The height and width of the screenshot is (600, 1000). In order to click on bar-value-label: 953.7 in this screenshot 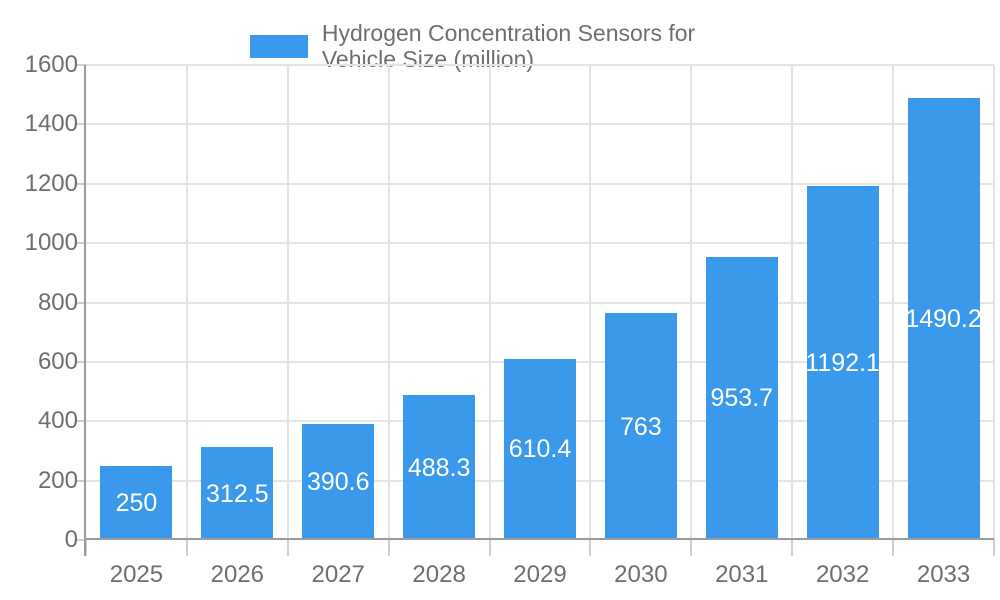, I will do `click(742, 398)`.